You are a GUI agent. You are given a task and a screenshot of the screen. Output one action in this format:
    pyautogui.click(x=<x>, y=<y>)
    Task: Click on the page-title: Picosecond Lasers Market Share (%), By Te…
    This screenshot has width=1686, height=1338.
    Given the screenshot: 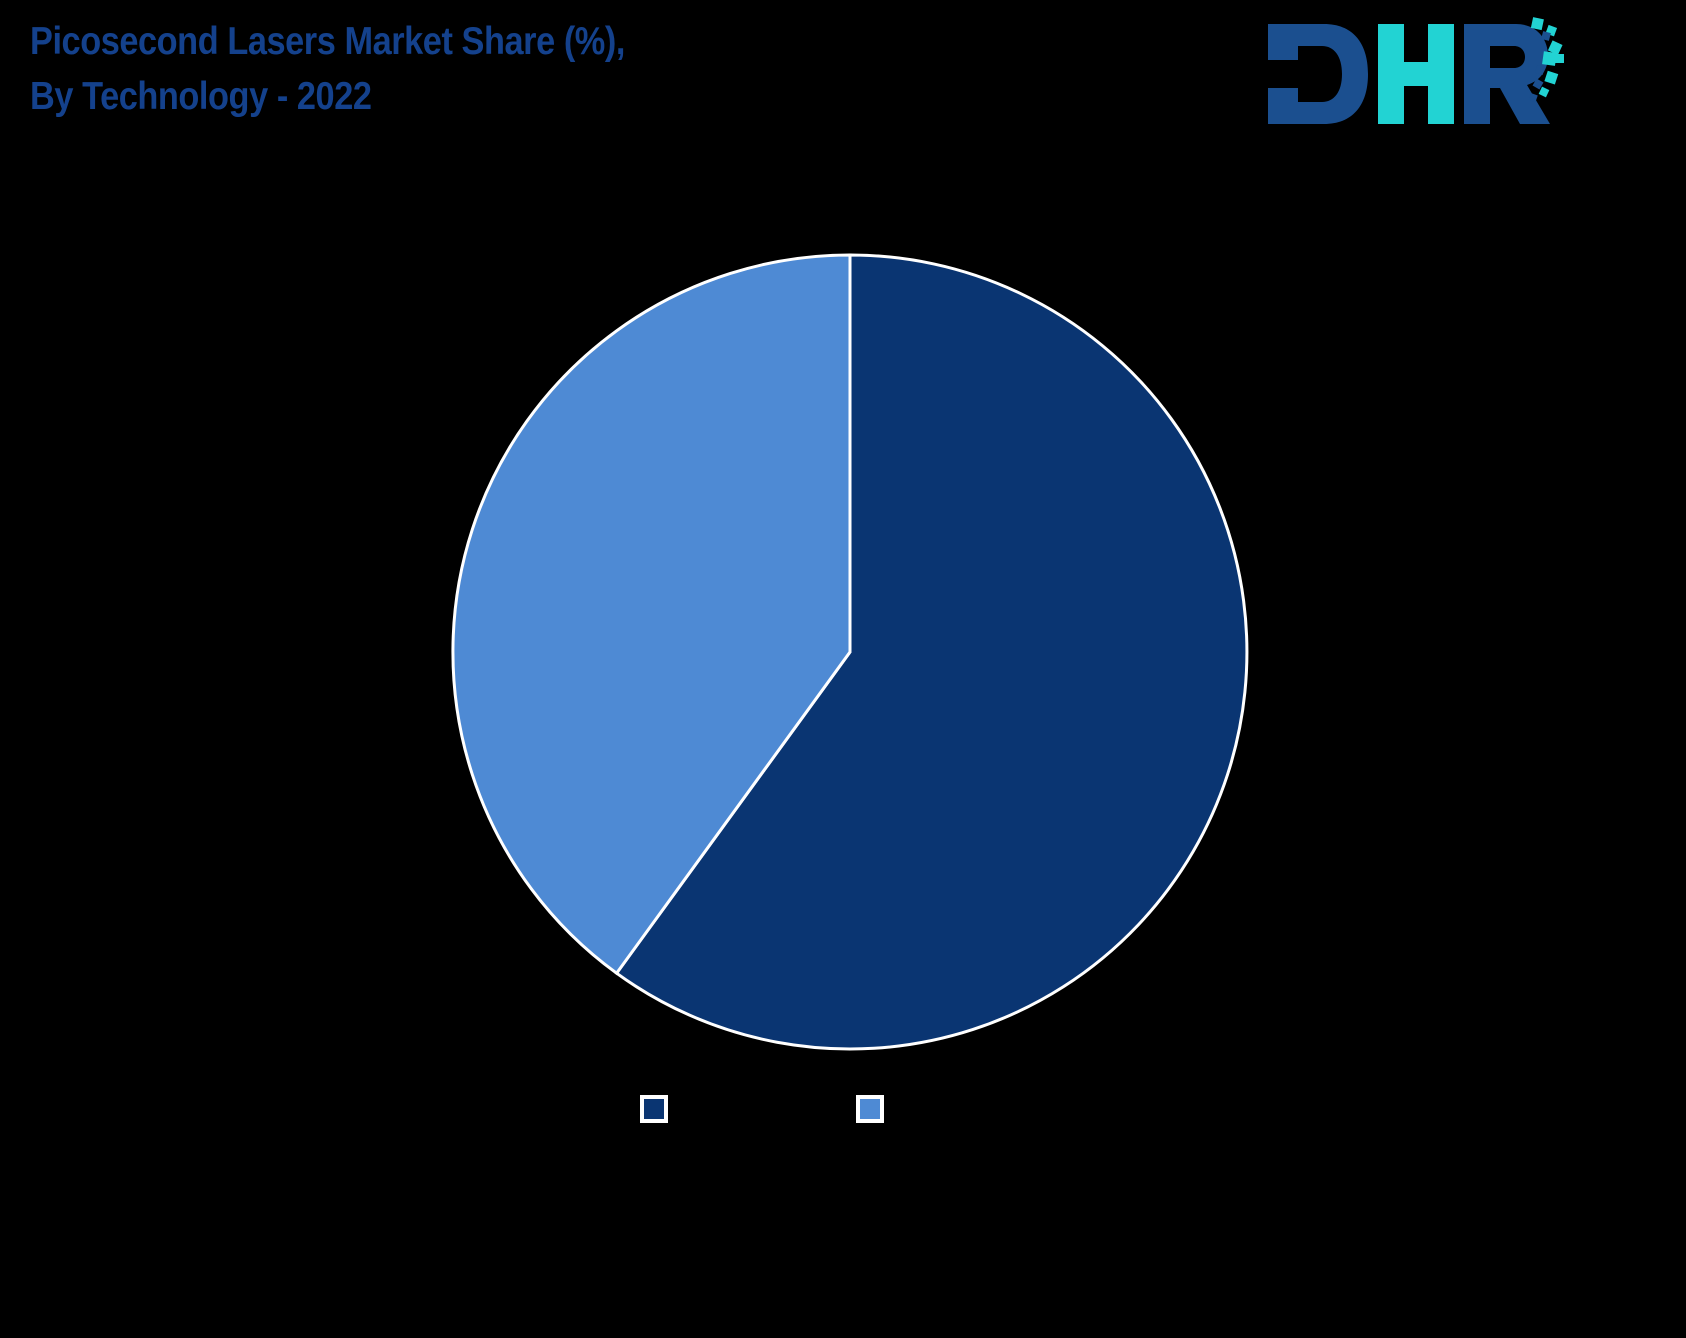 What is the action you would take?
    pyautogui.click(x=461, y=69)
    